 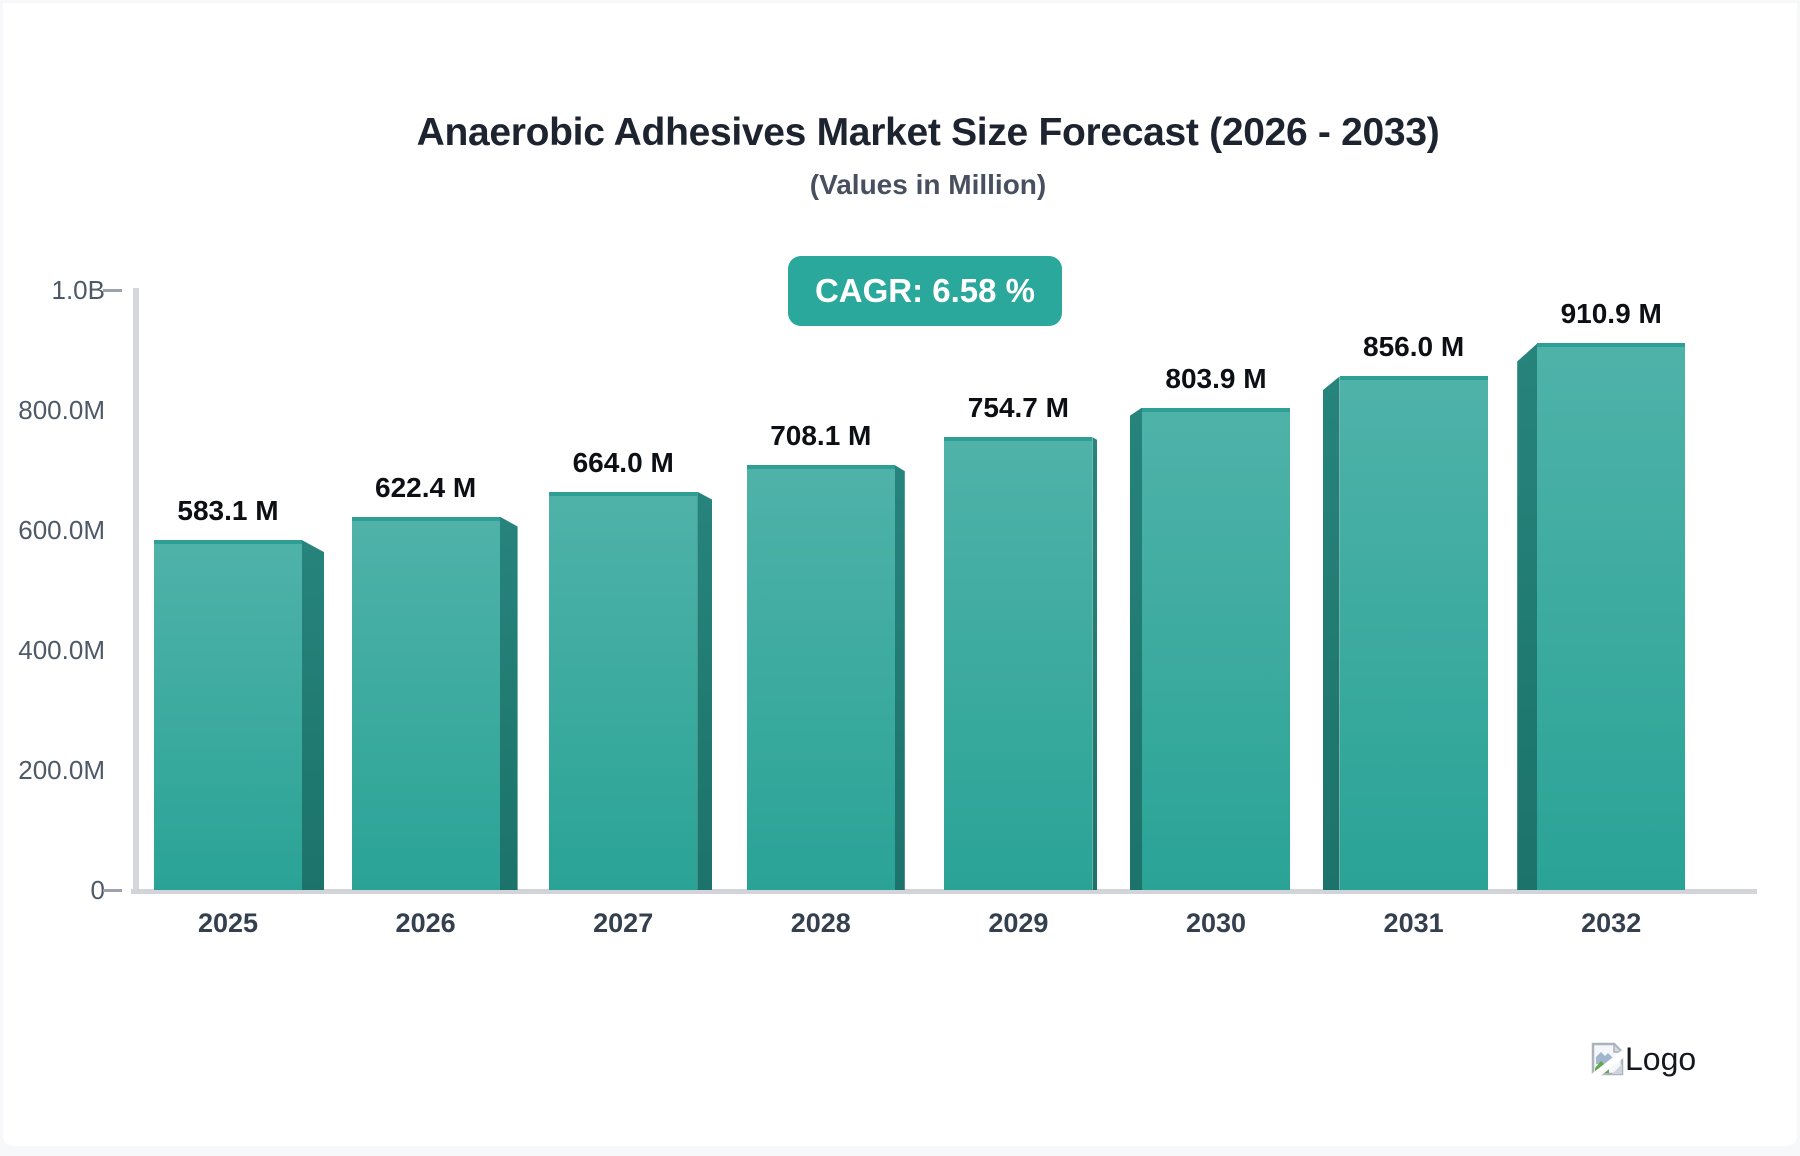 What do you see at coordinates (1018, 663) in the screenshot?
I see `bar-2029` at bounding box center [1018, 663].